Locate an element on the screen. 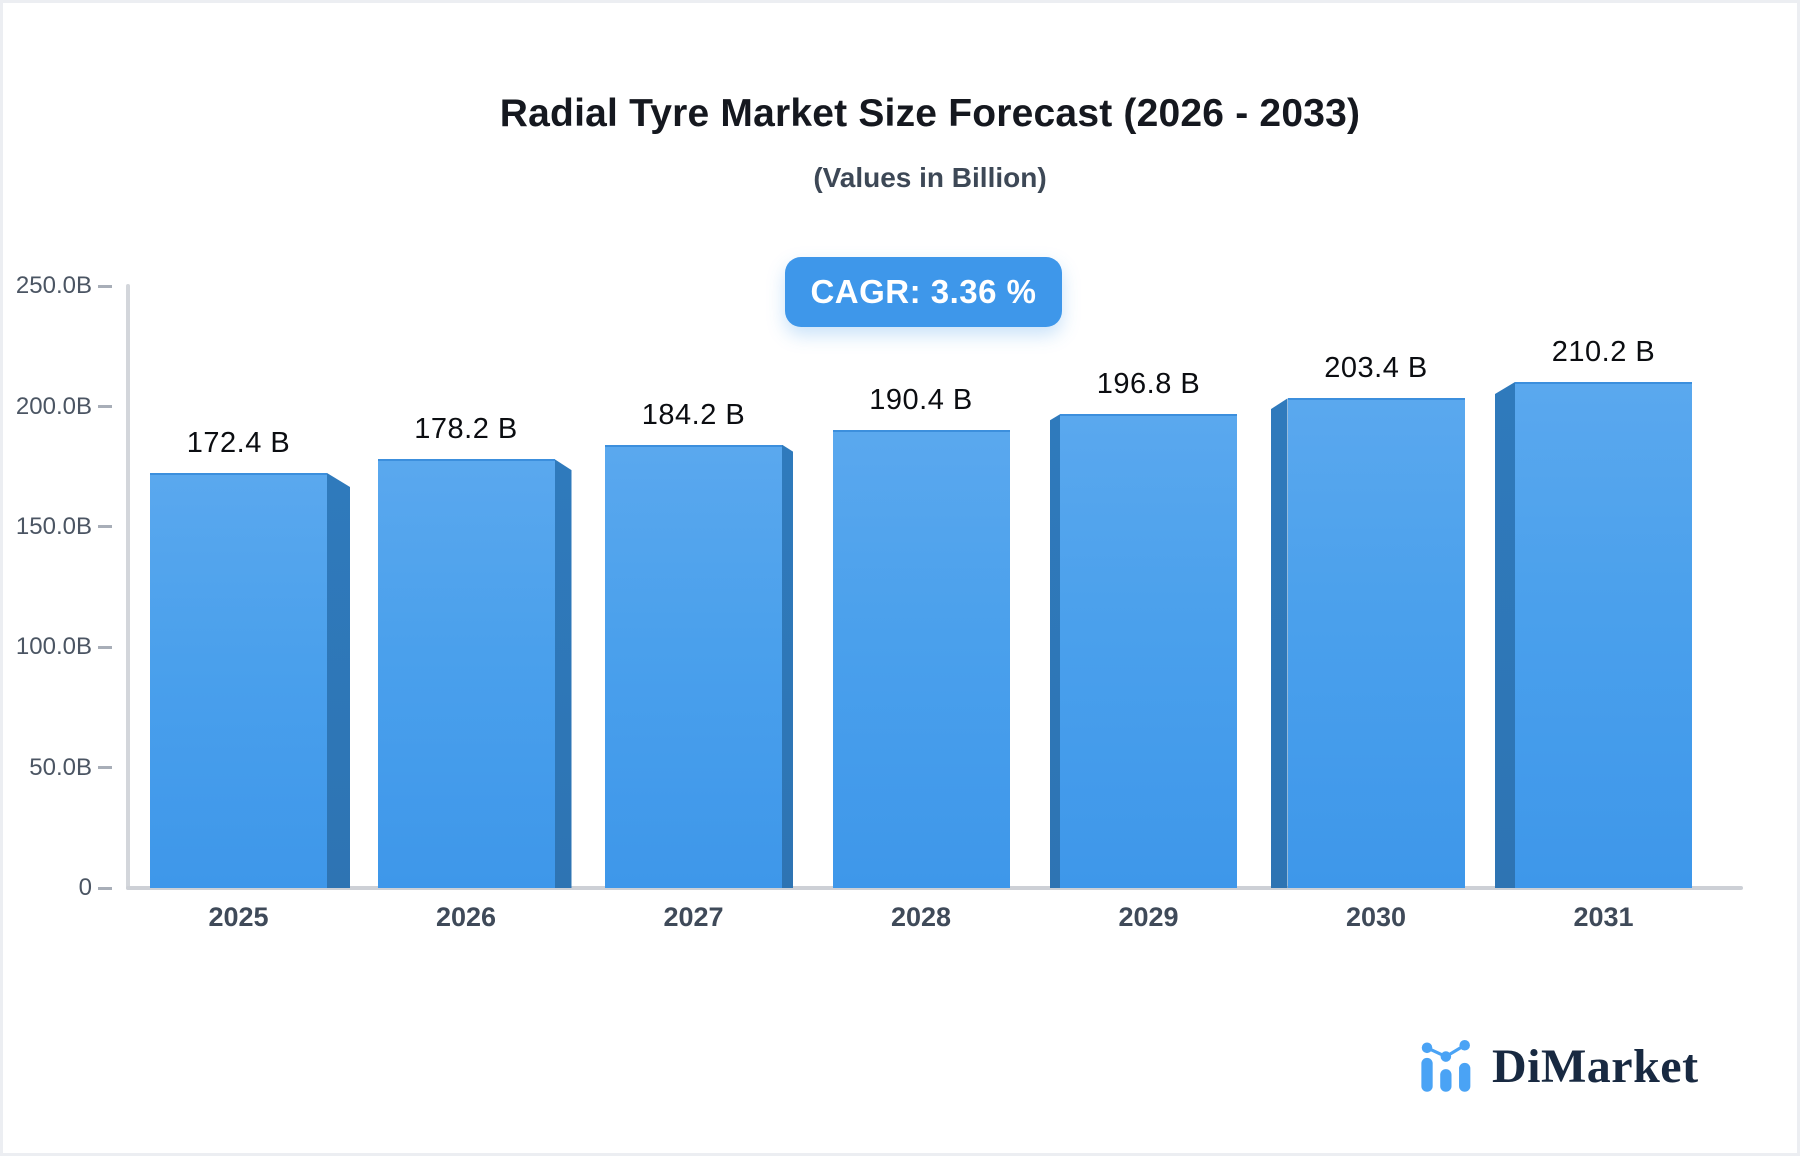 The width and height of the screenshot is (1800, 1156). bar-value-label: 172.4 B is located at coordinates (238, 443).